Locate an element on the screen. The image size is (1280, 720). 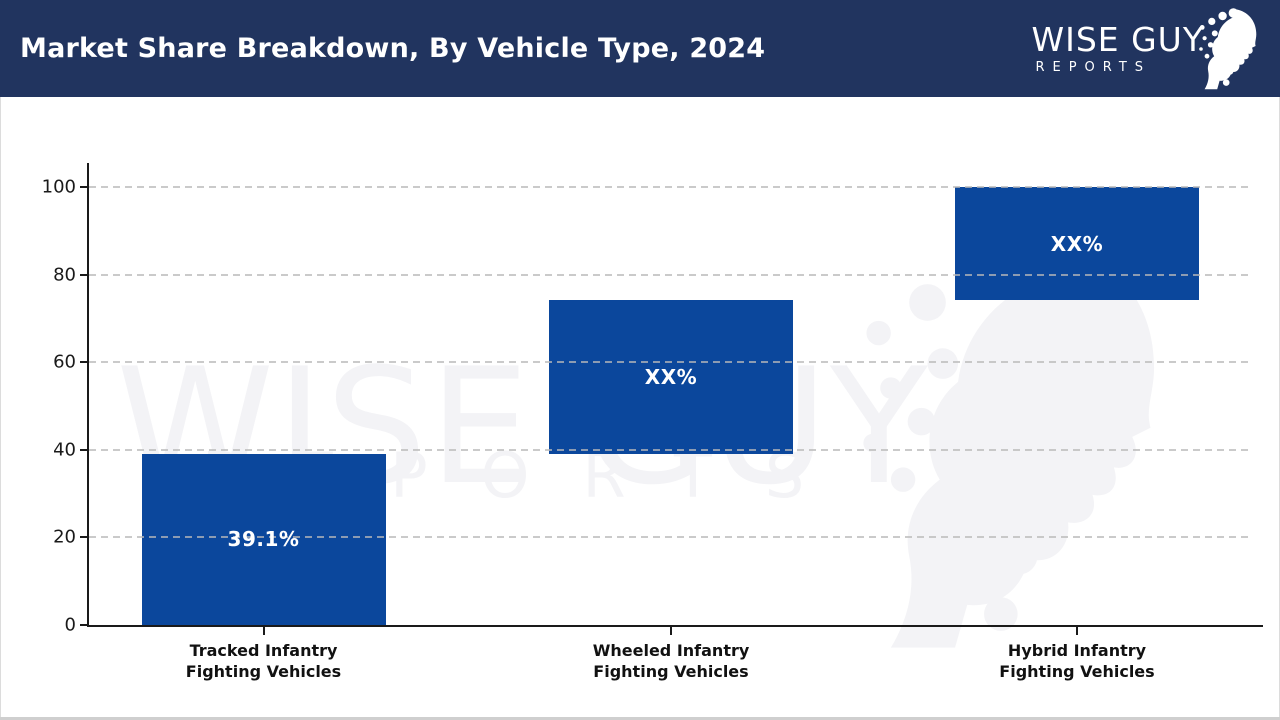
x-category-label: Tracked Infantry Fighting Vehicles is located at coordinates (264, 661).